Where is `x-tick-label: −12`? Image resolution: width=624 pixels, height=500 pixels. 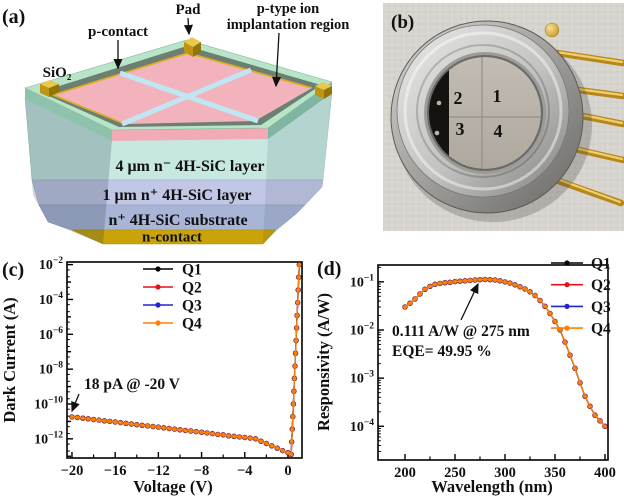
x-tick-label: −12 is located at coordinates (158, 471).